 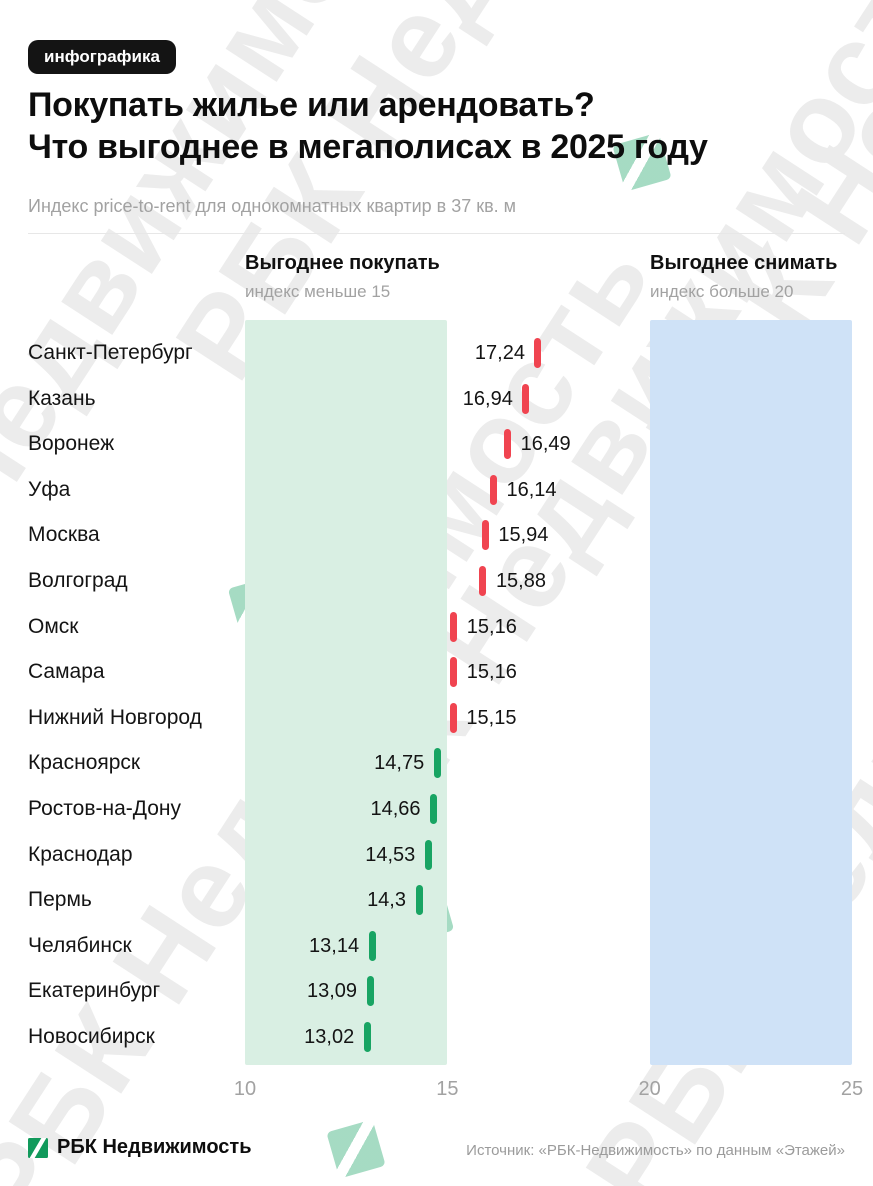 What do you see at coordinates (722, 291) in the screenshot?
I see `zone-rent-subtitle: индекс больше 20` at bounding box center [722, 291].